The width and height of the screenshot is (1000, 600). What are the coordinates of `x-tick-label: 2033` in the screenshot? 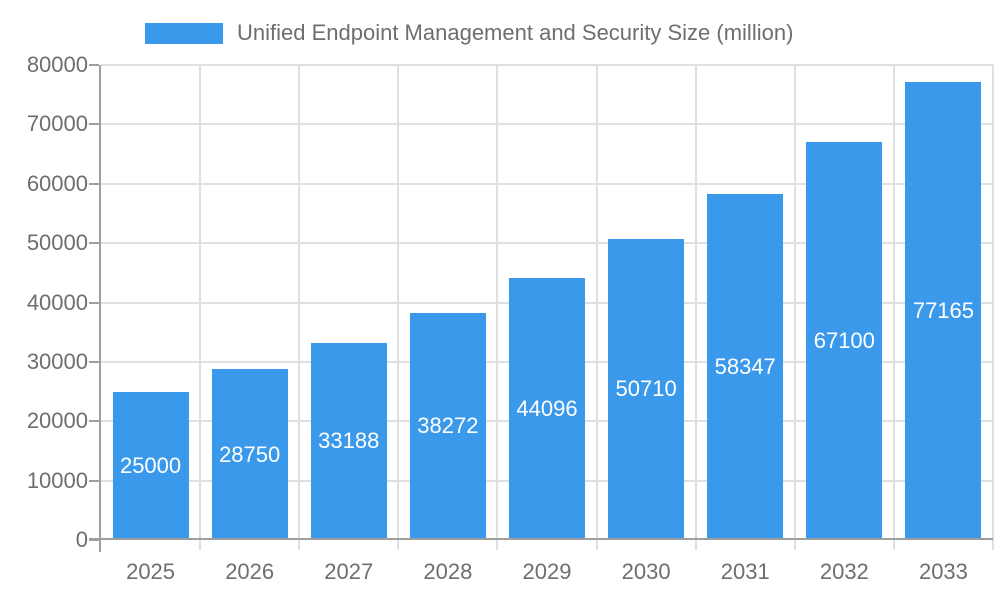 It's located at (943, 571).